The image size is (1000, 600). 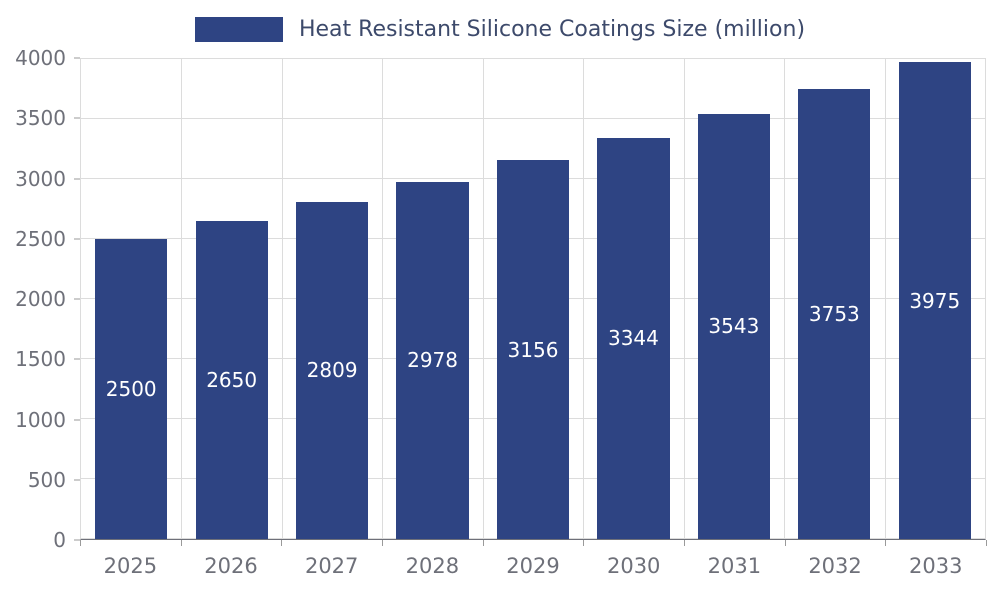 I want to click on bar-2033: 3975, so click(x=934, y=300).